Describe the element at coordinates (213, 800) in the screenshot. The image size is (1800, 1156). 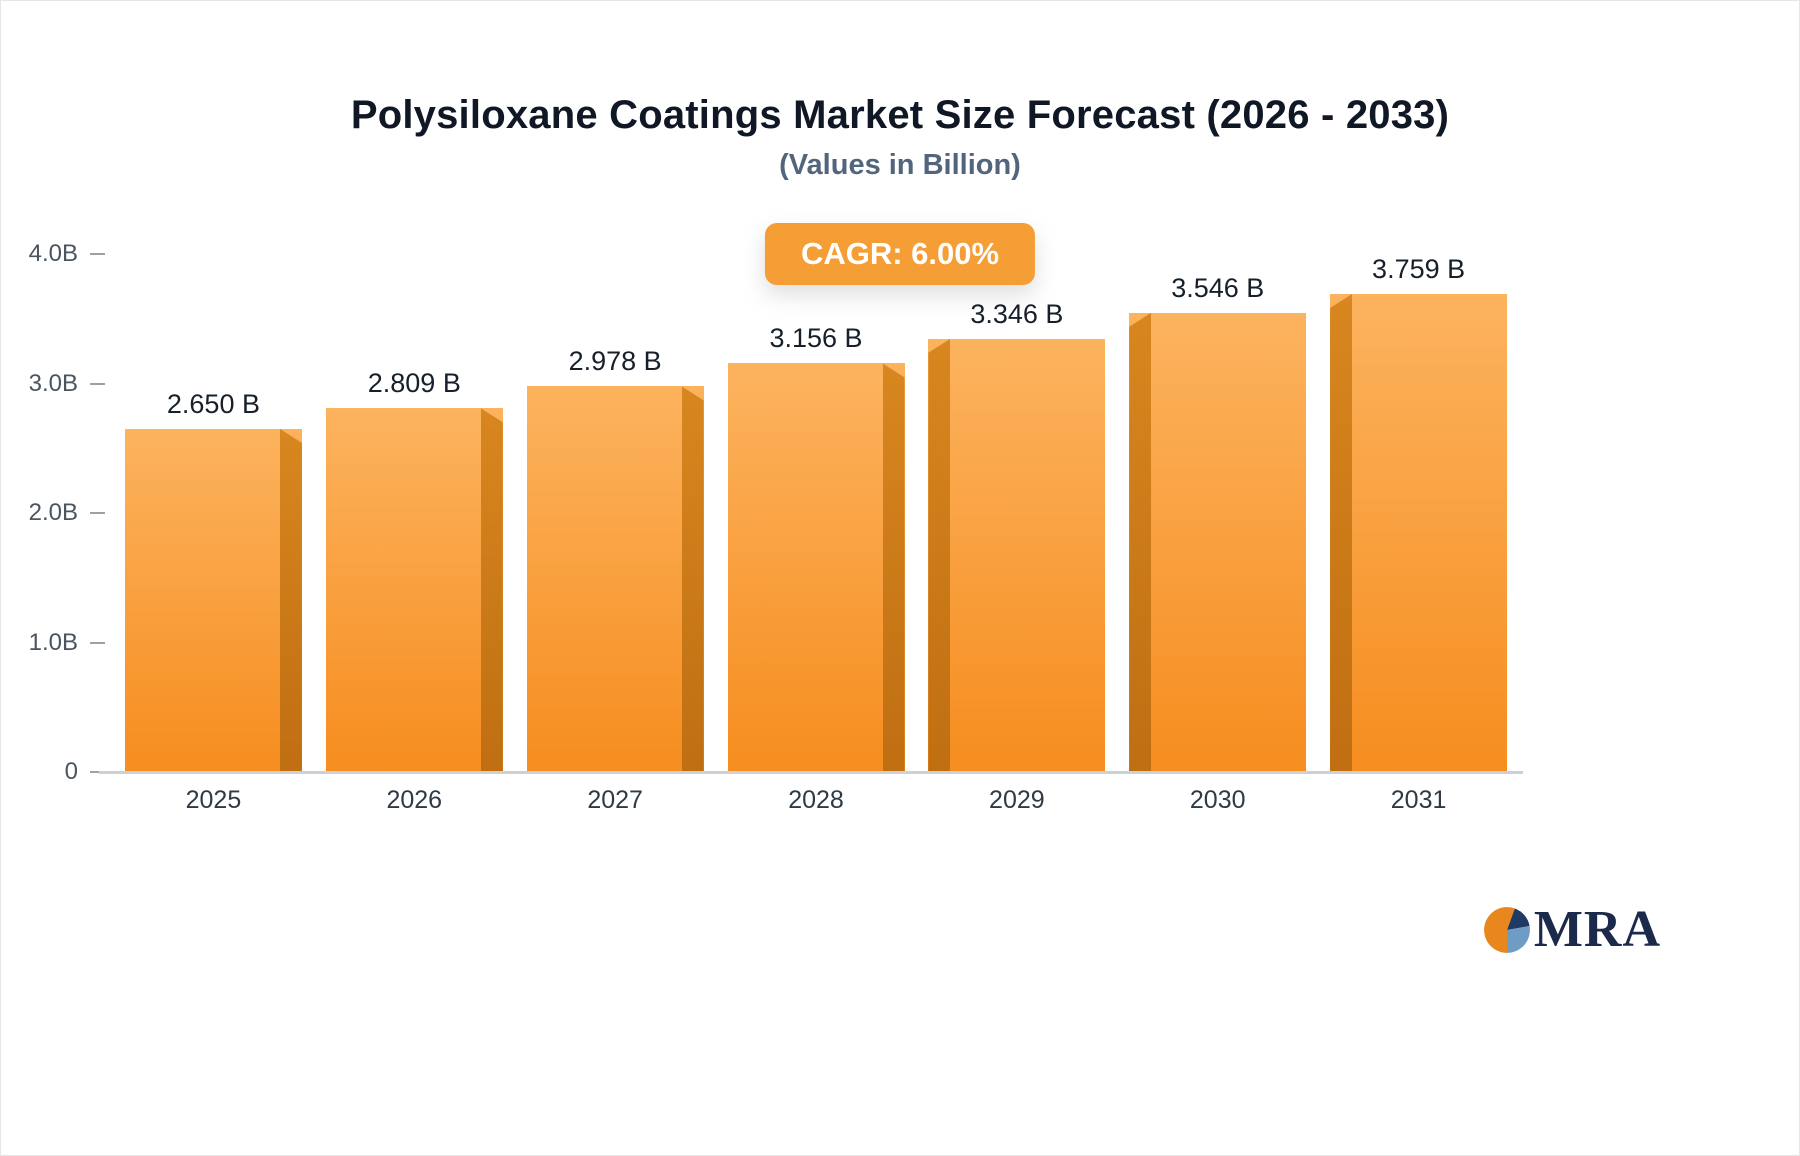
I see `x-tick-label: 2025` at that location.